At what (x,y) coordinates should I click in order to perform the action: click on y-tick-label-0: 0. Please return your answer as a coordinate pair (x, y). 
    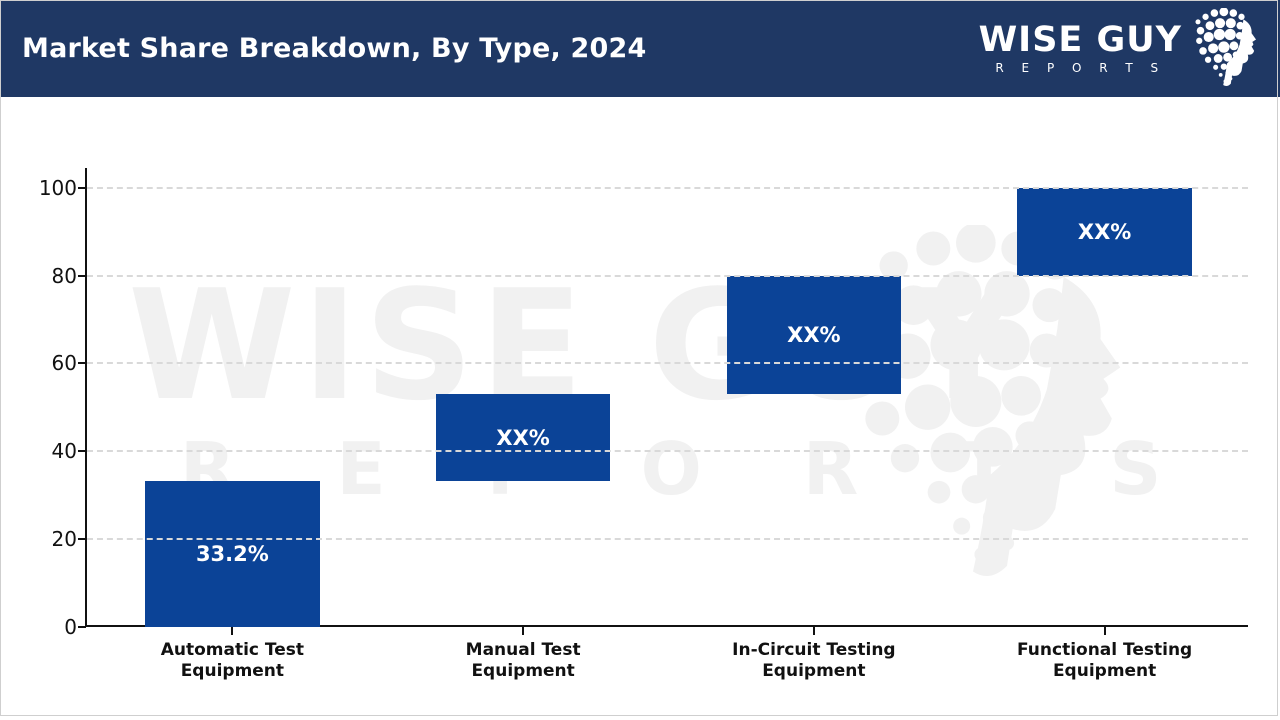
    Looking at the image, I should click on (70, 627).